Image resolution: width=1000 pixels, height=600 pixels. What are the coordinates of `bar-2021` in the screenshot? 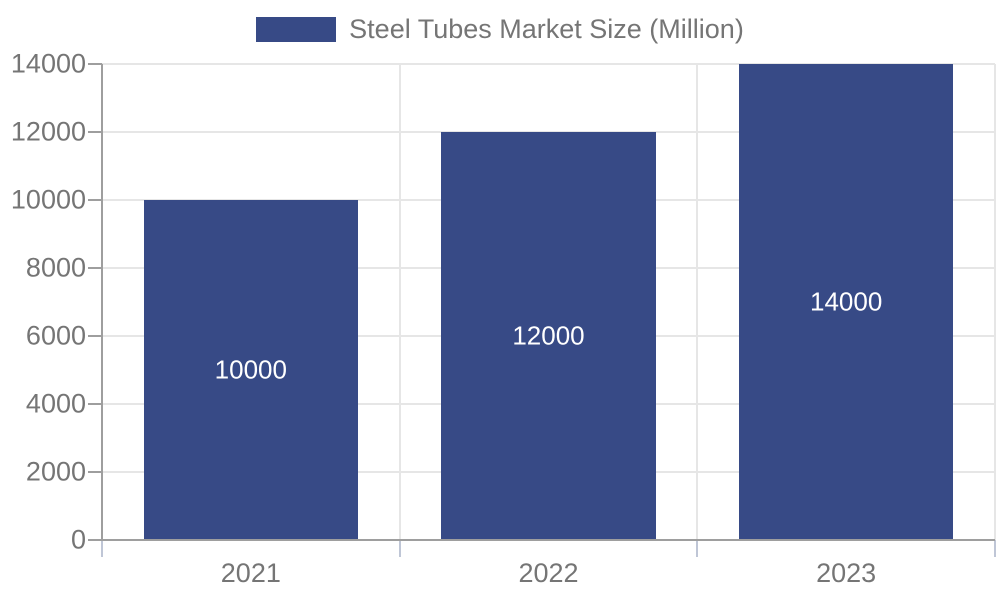 It's located at (250, 369).